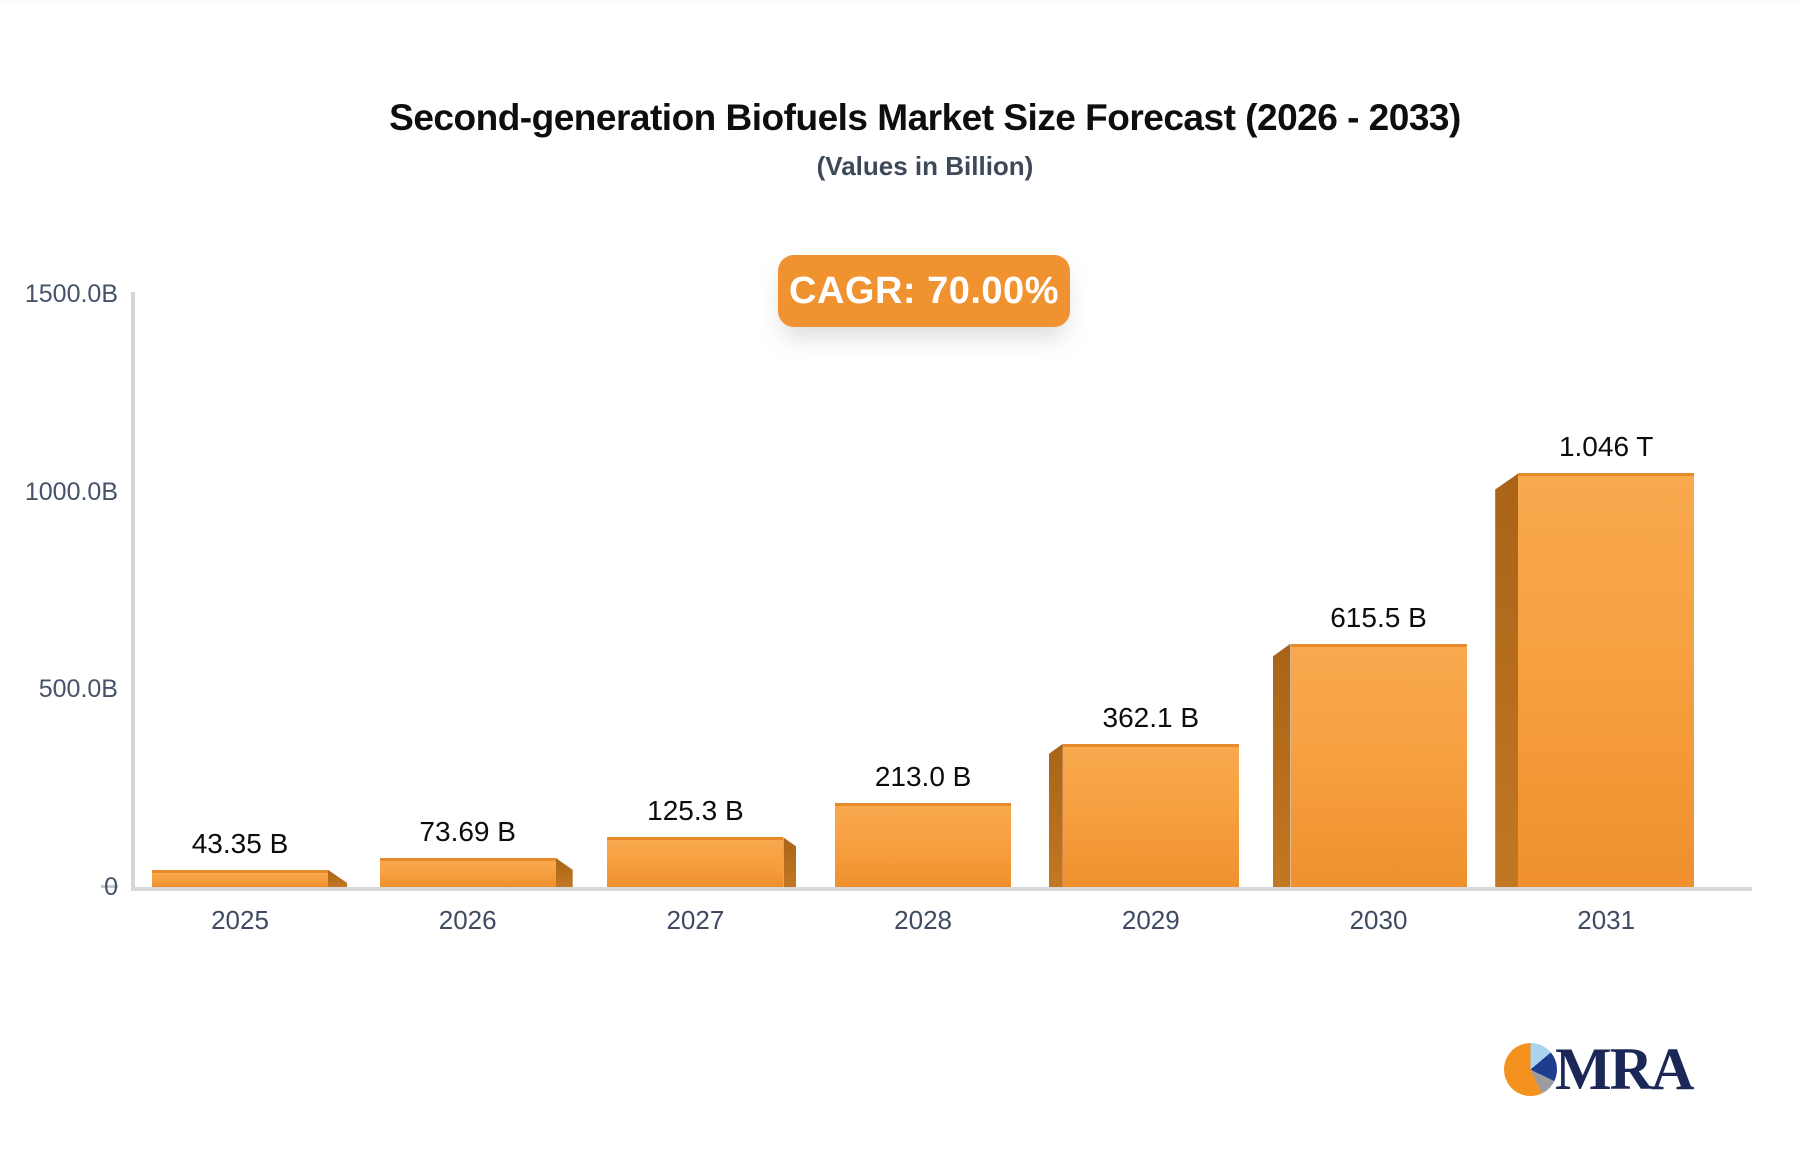  Describe the element at coordinates (941, 889) in the screenshot. I see `x-axis-line` at that location.